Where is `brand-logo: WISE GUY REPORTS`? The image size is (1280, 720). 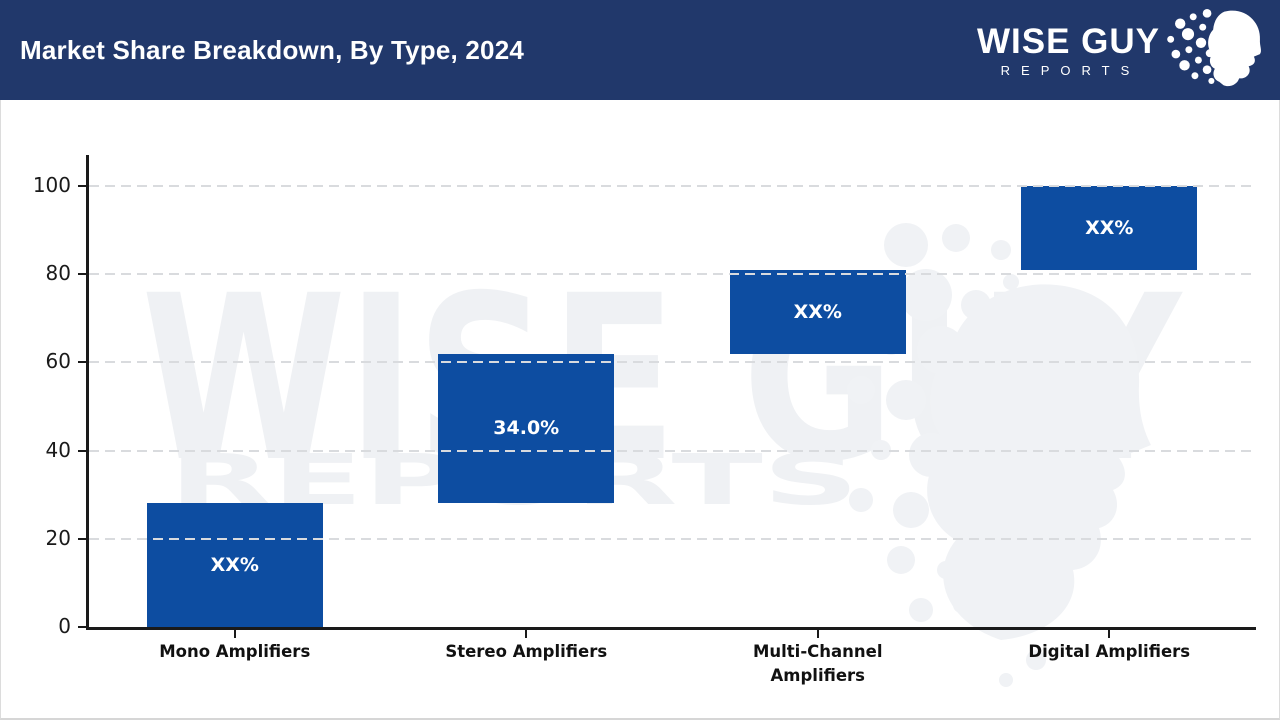 brand-logo: WISE GUY REPORTS is located at coordinates (1121, 50).